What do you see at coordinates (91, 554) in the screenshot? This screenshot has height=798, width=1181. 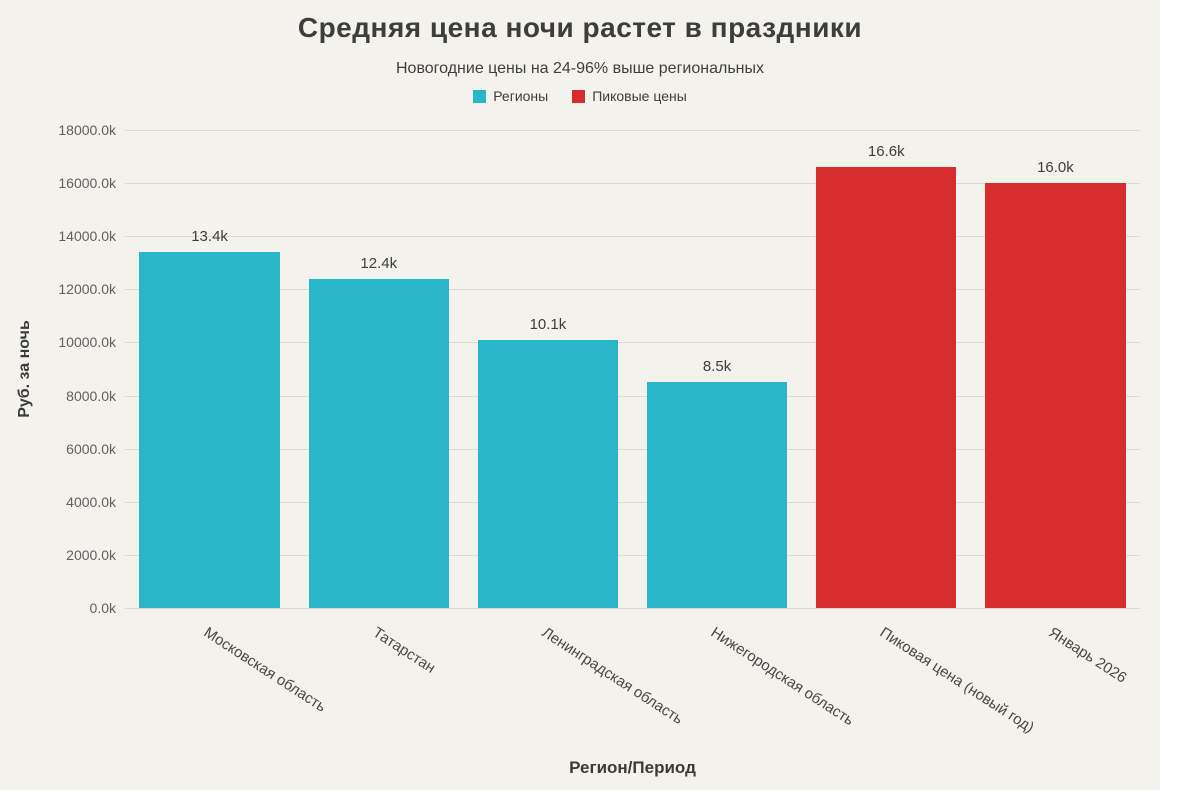 I see `y-tick-label: 2000.0k` at bounding box center [91, 554].